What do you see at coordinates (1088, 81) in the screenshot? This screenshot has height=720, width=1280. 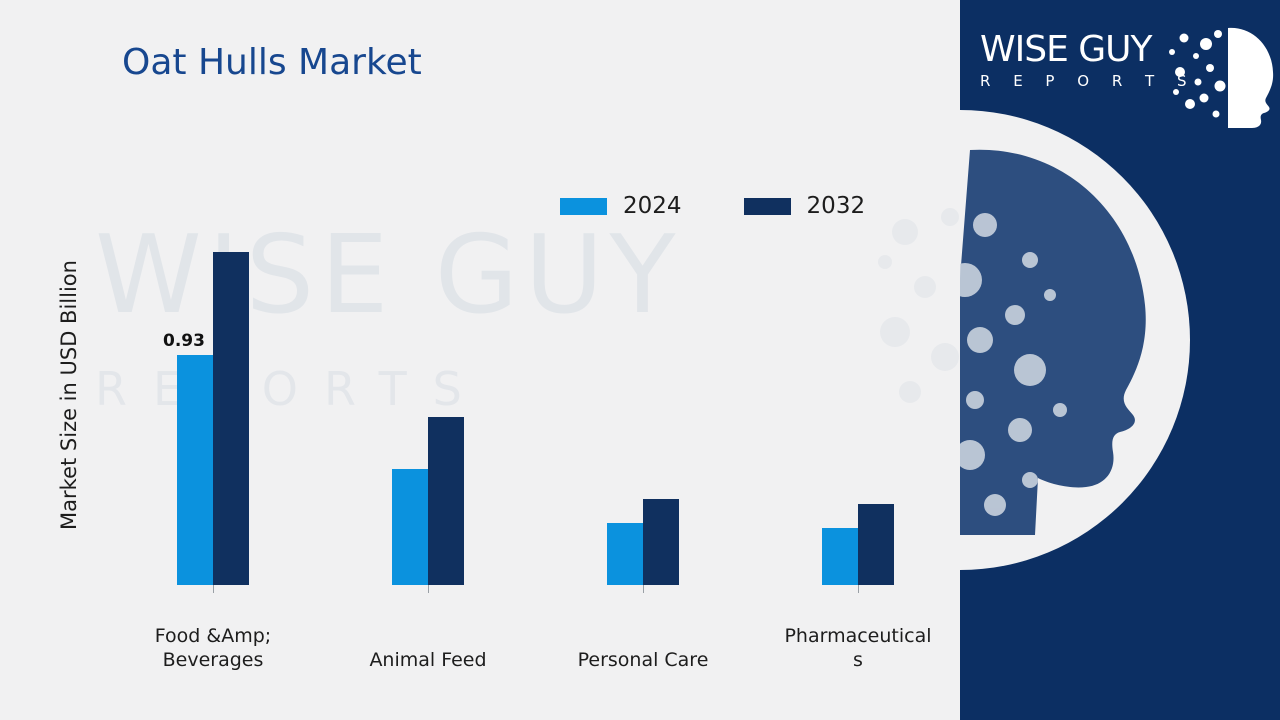 I see `brand-logo-subtitle: R E P O R T S` at bounding box center [1088, 81].